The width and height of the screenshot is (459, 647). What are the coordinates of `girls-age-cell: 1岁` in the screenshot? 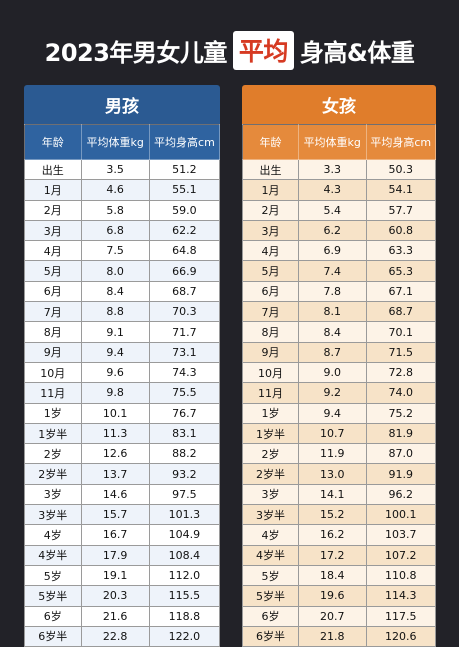 It's located at (270, 413).